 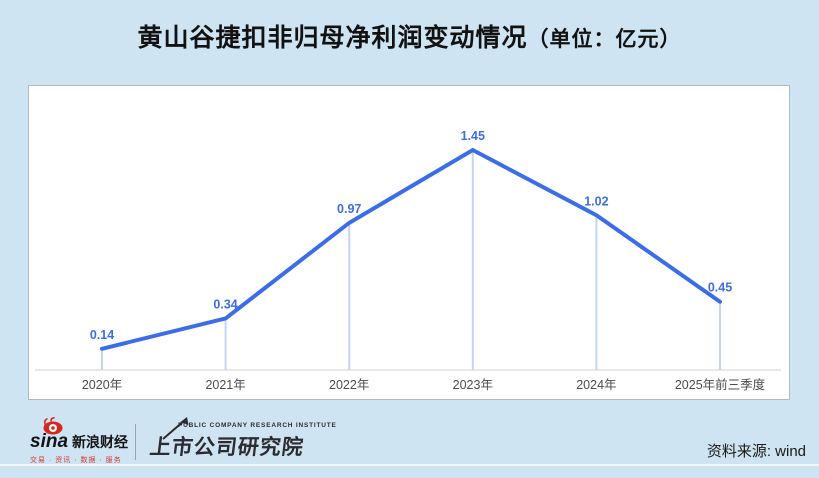 I want to click on data-point-label: 0.14, so click(x=102, y=335).